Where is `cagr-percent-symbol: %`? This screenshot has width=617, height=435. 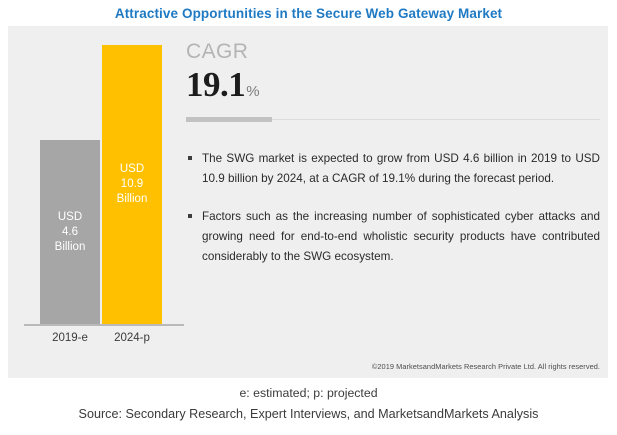
cagr-percent-symbol: % is located at coordinates (253, 91).